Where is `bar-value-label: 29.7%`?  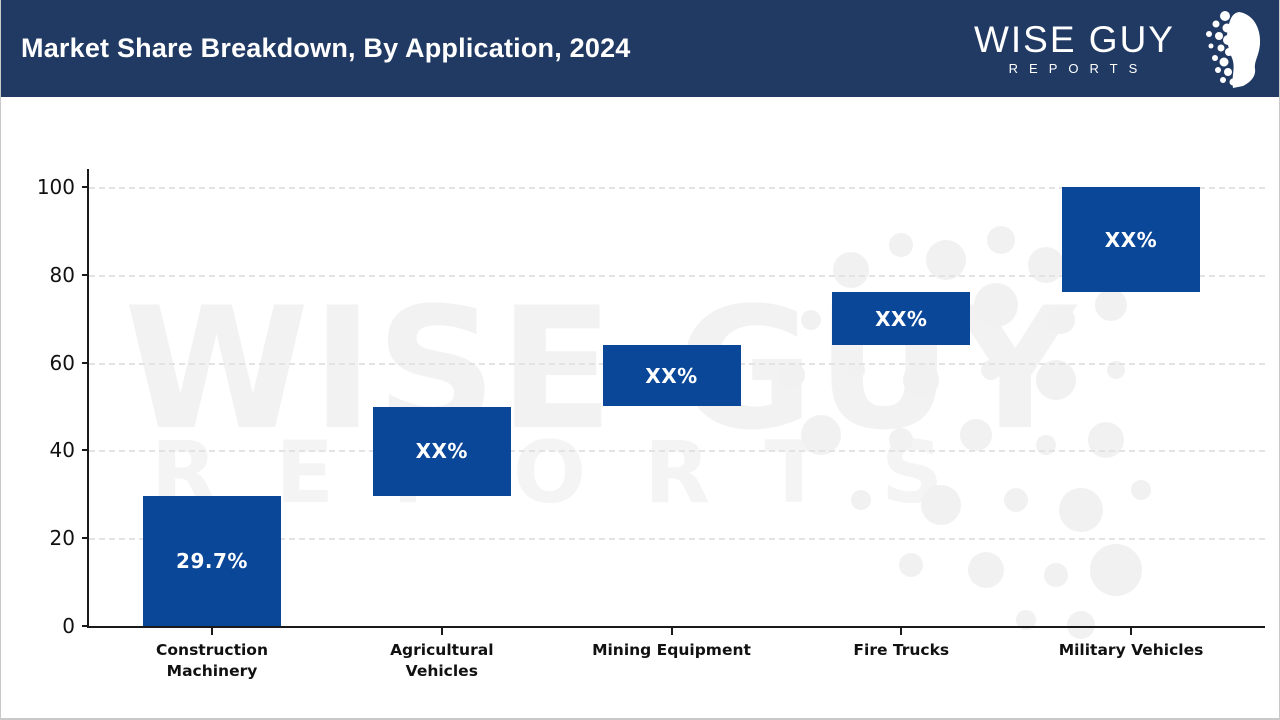 bar-value-label: 29.7% is located at coordinates (212, 560).